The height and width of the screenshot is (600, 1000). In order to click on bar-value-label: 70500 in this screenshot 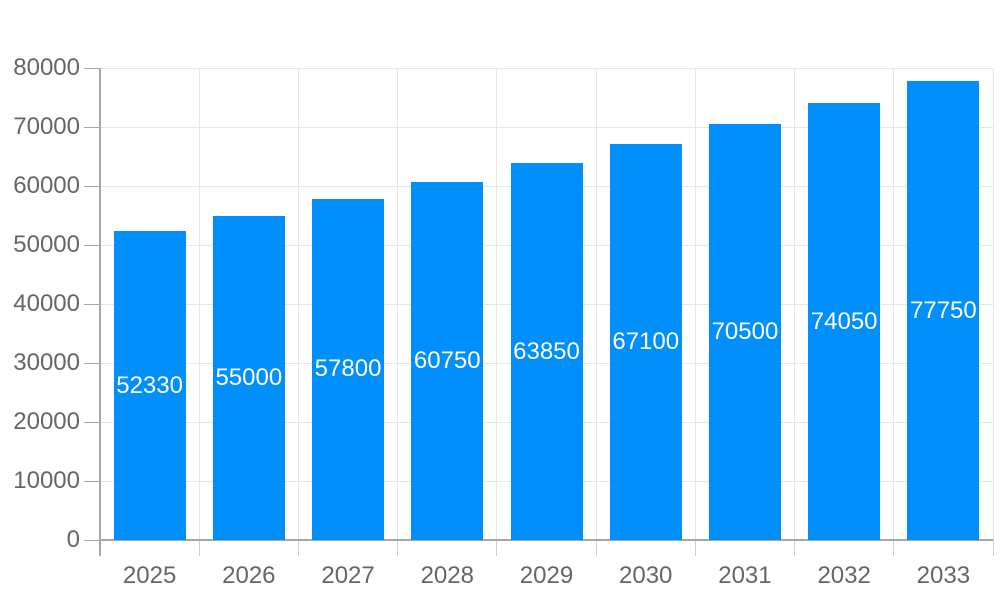, I will do `click(745, 332)`.